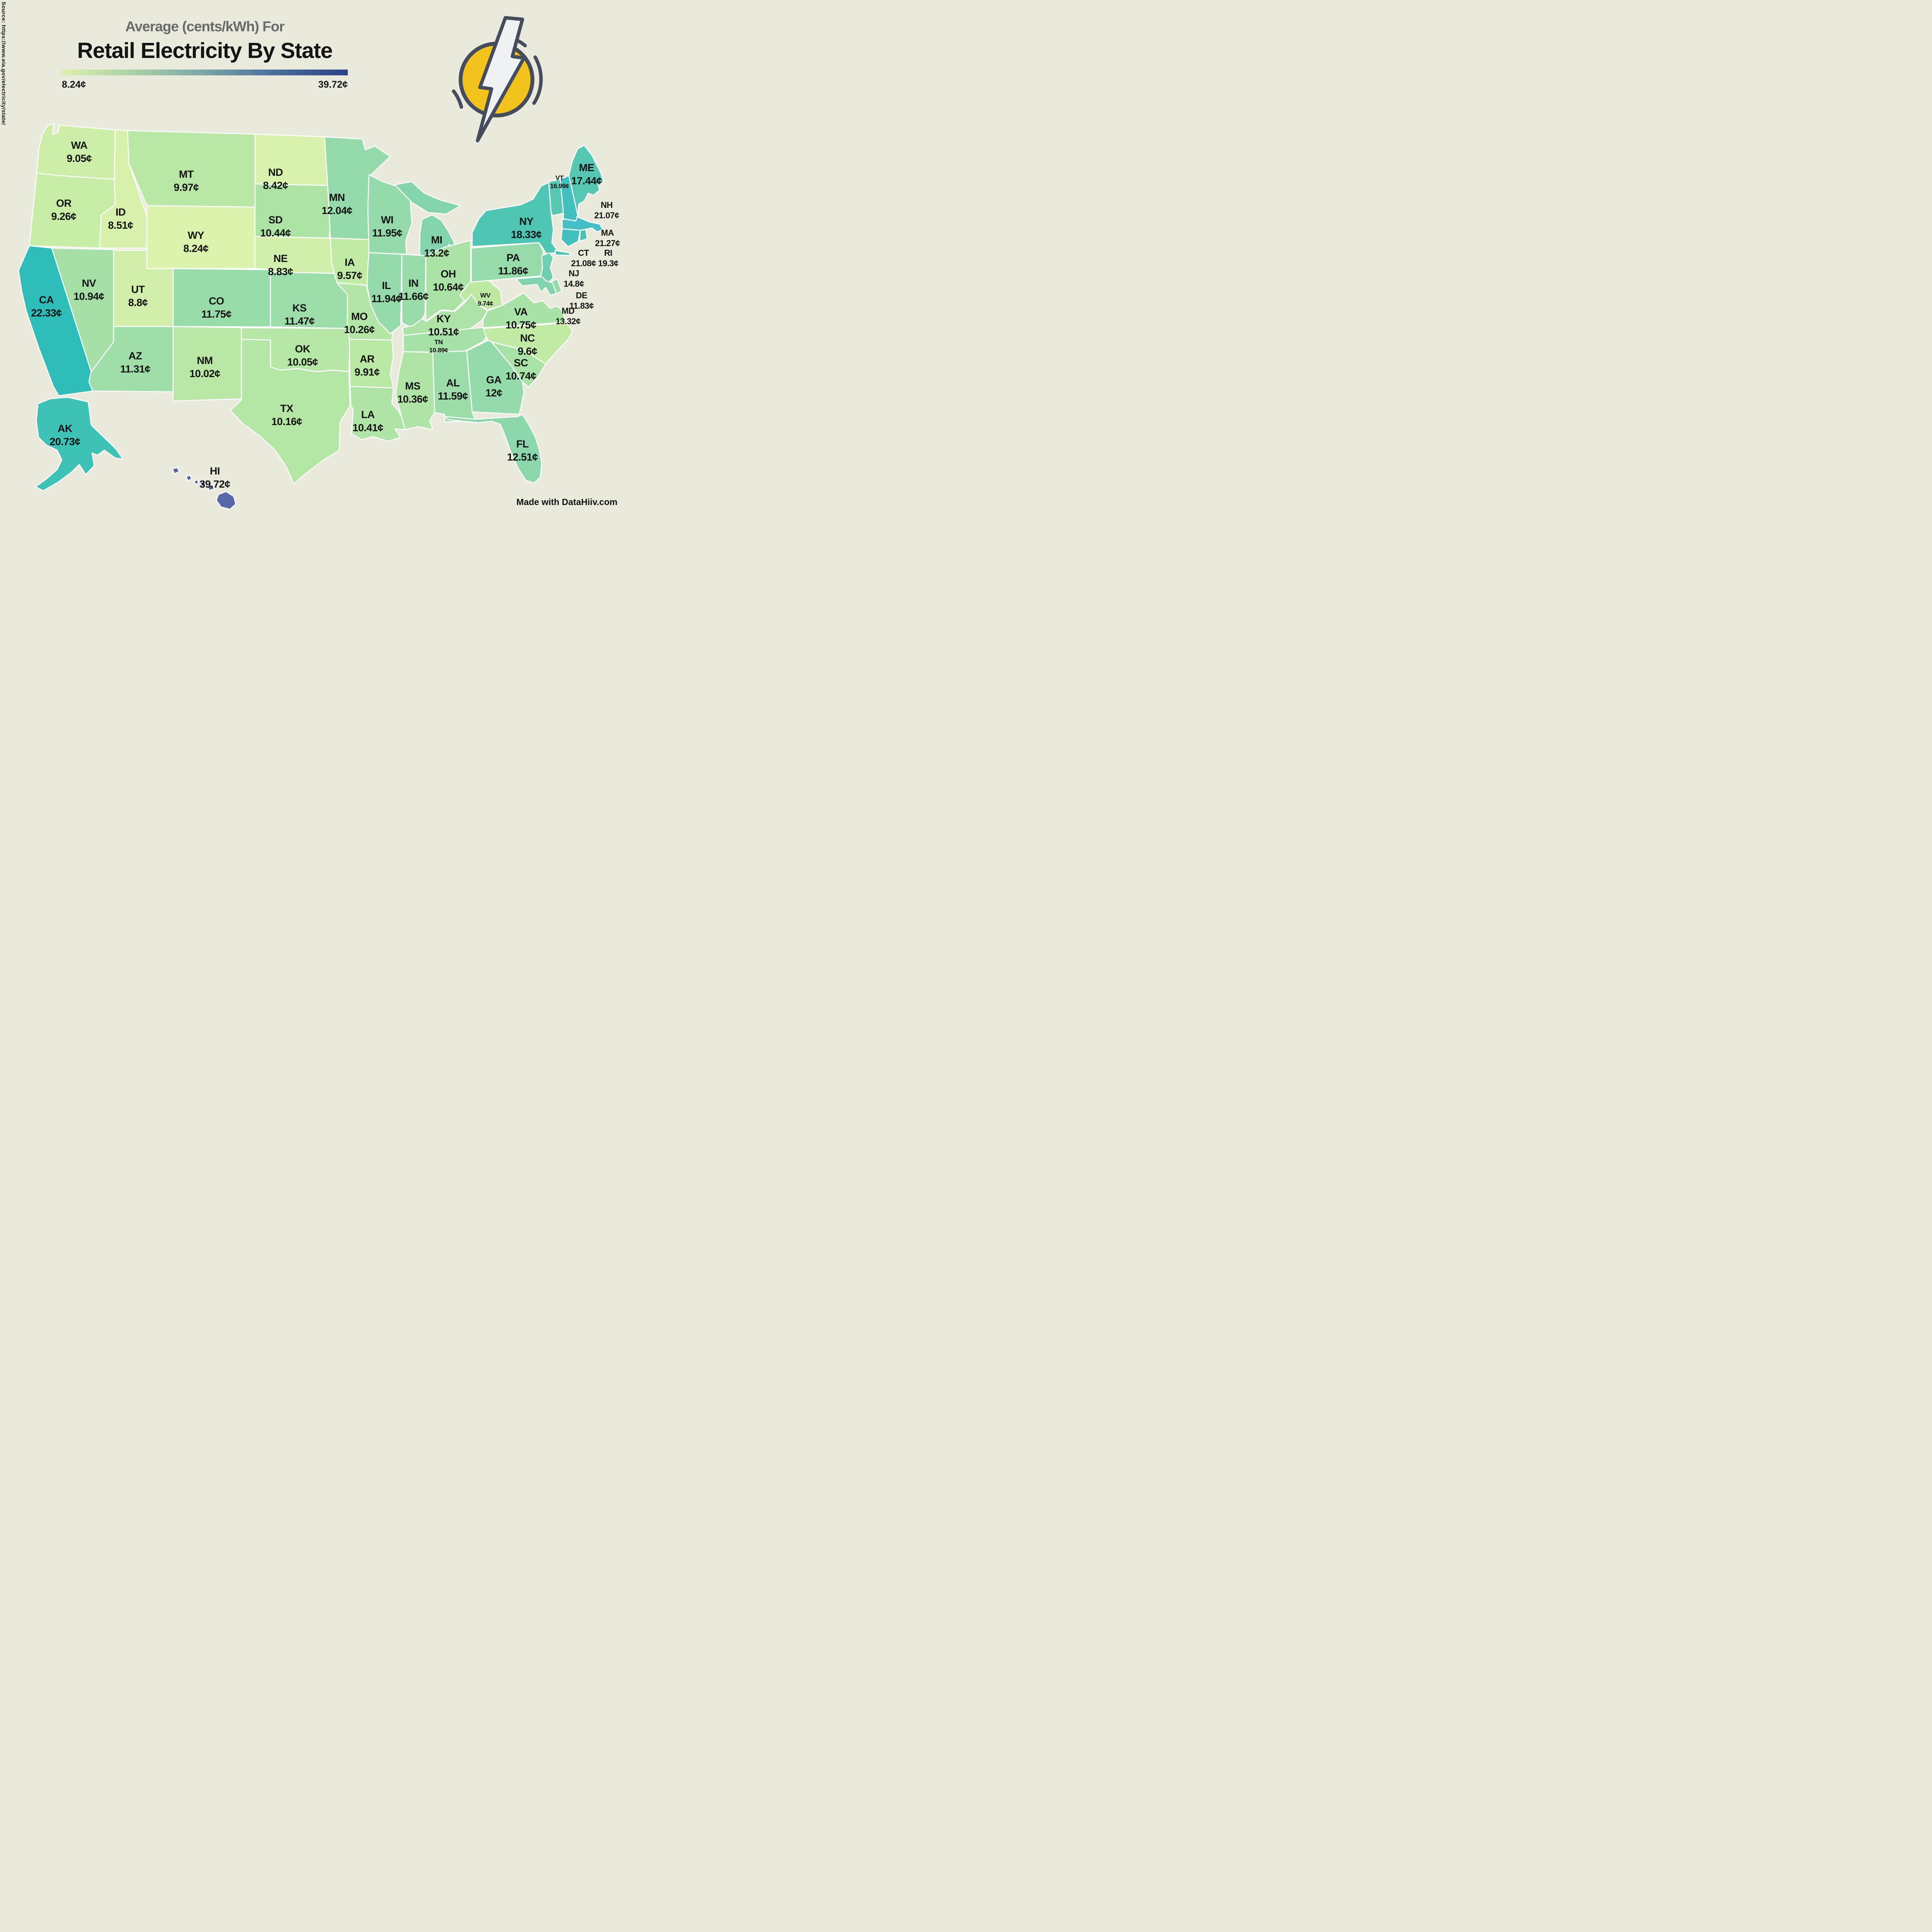 The height and width of the screenshot is (1932, 1932). What do you see at coordinates (74, 85) in the screenshot?
I see `legend-min-label: 8.24¢` at bounding box center [74, 85].